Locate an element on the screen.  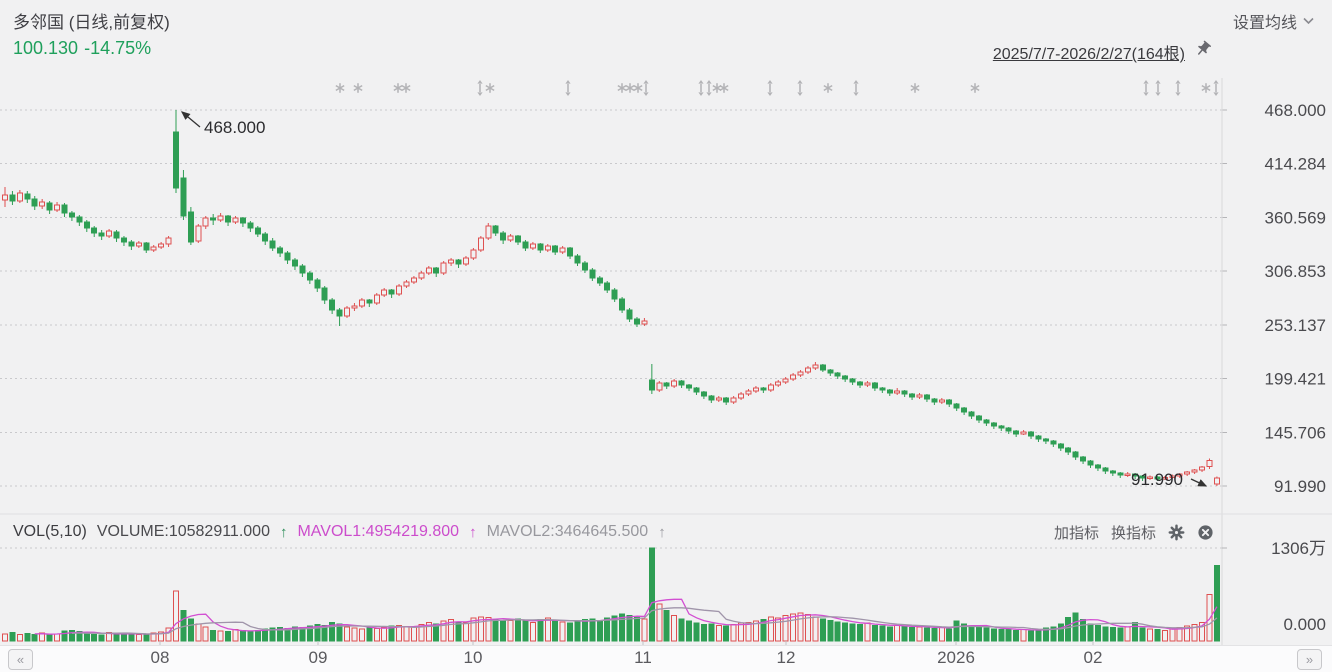
vol-indicator-label: VOL(5,10) is located at coordinates (50, 531).